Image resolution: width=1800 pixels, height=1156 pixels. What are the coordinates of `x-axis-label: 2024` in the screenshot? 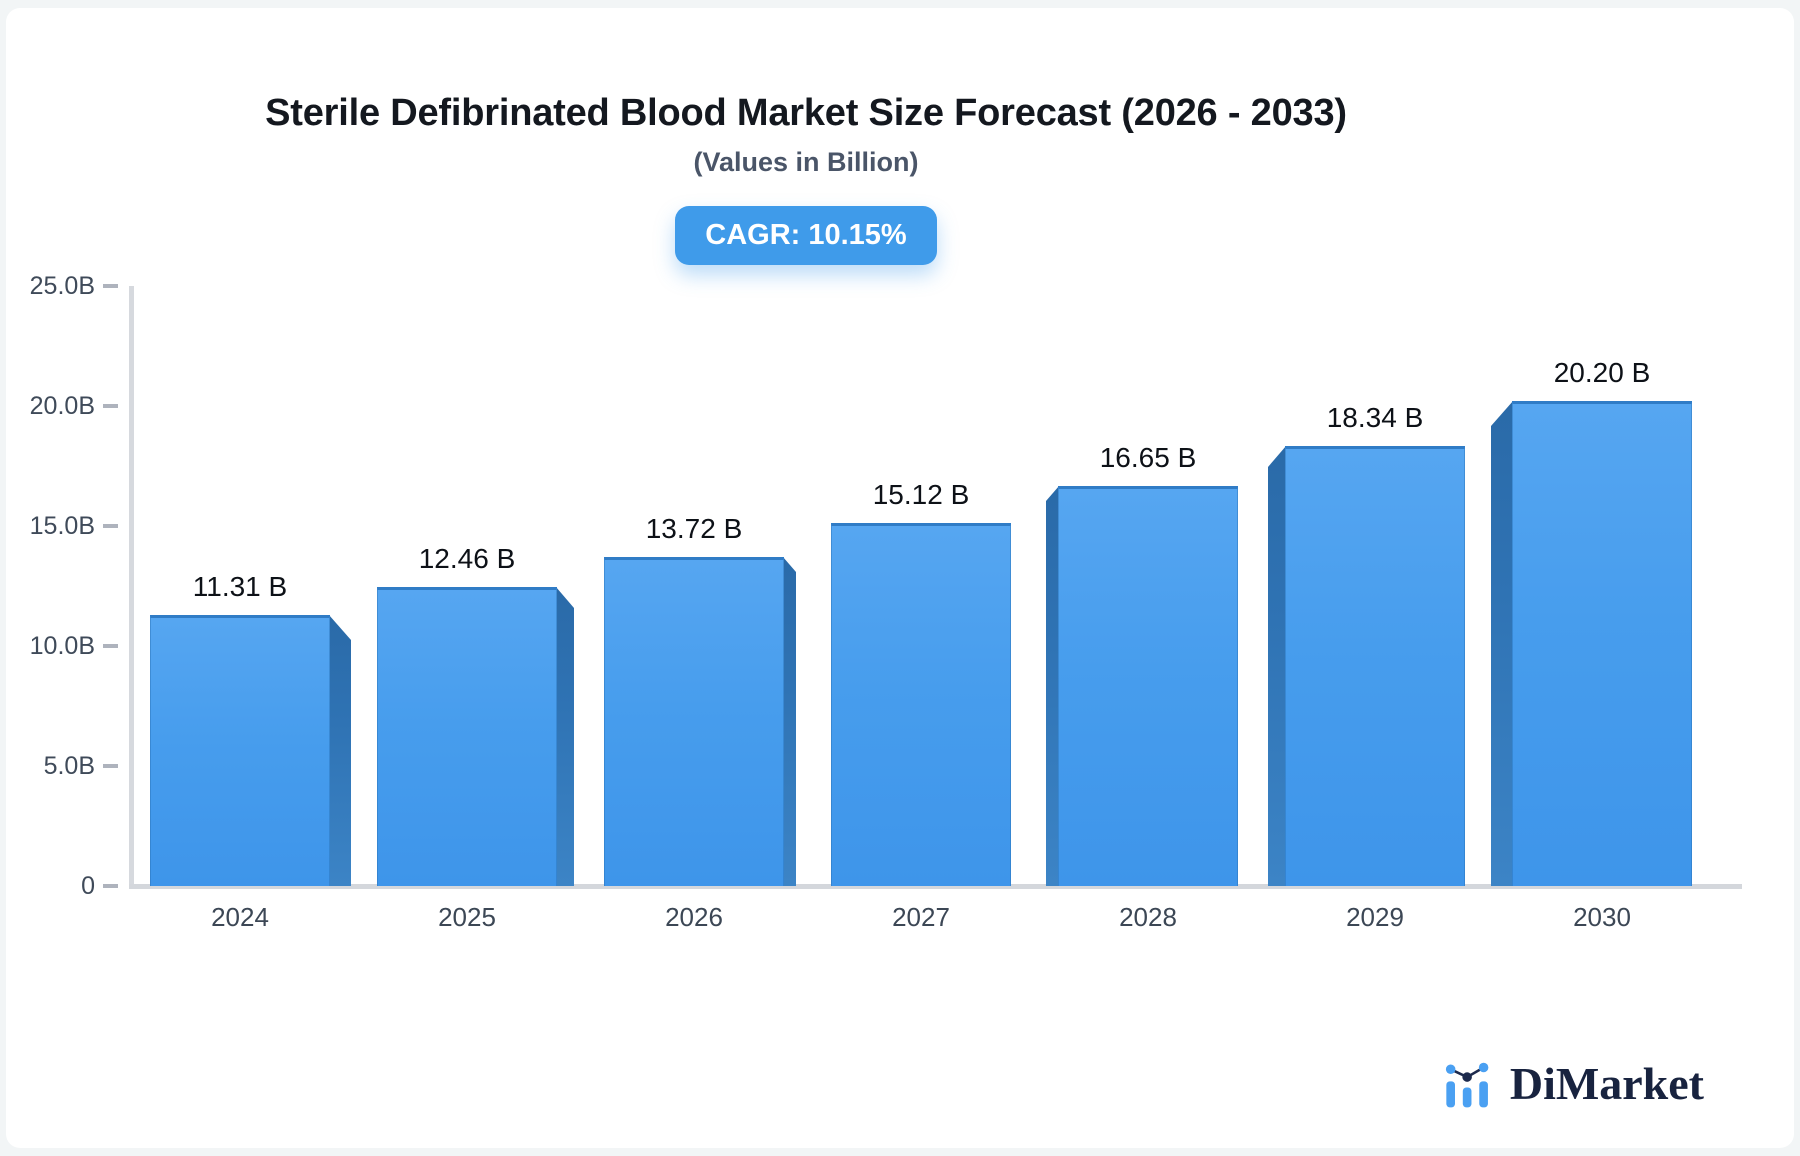 It's located at (240, 917).